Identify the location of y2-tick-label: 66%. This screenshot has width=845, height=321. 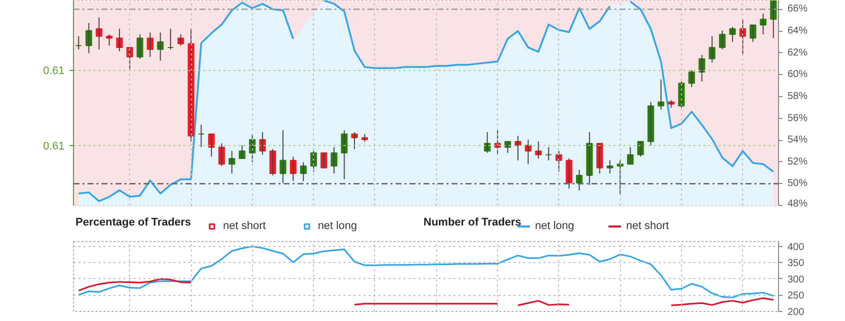
(798, 9).